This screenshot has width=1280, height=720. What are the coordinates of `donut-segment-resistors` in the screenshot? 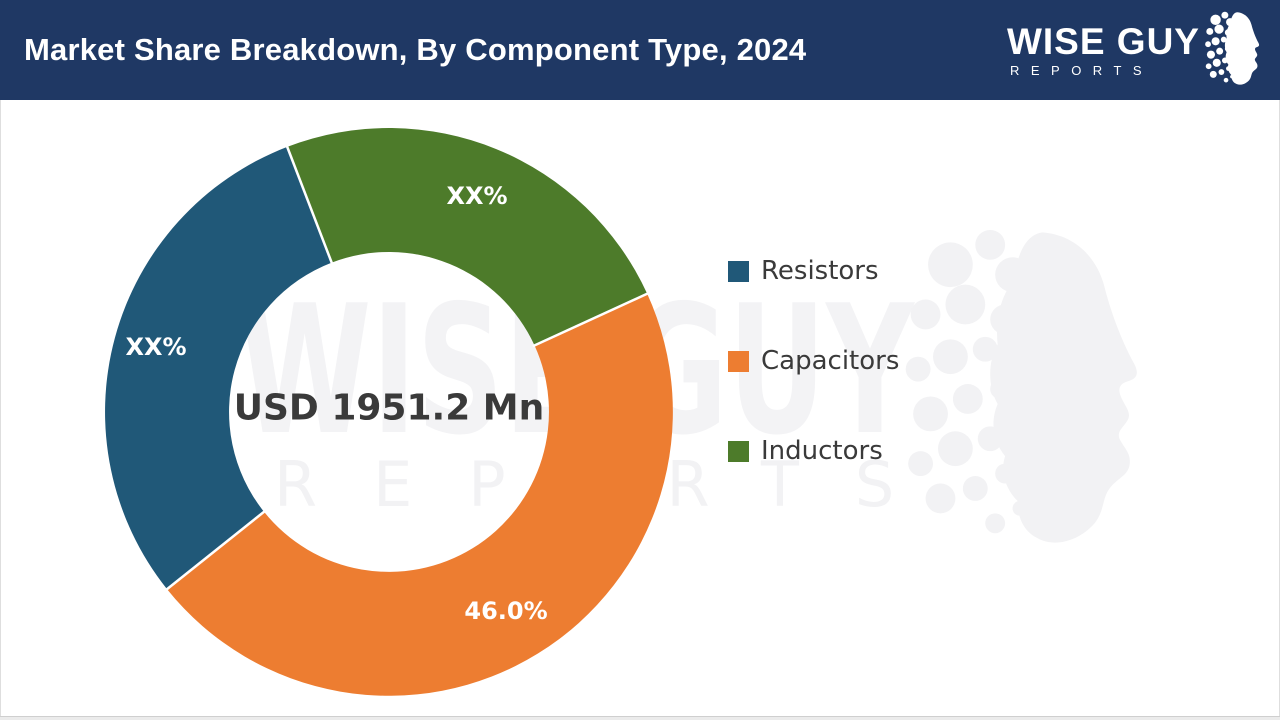 It's located at (218, 368).